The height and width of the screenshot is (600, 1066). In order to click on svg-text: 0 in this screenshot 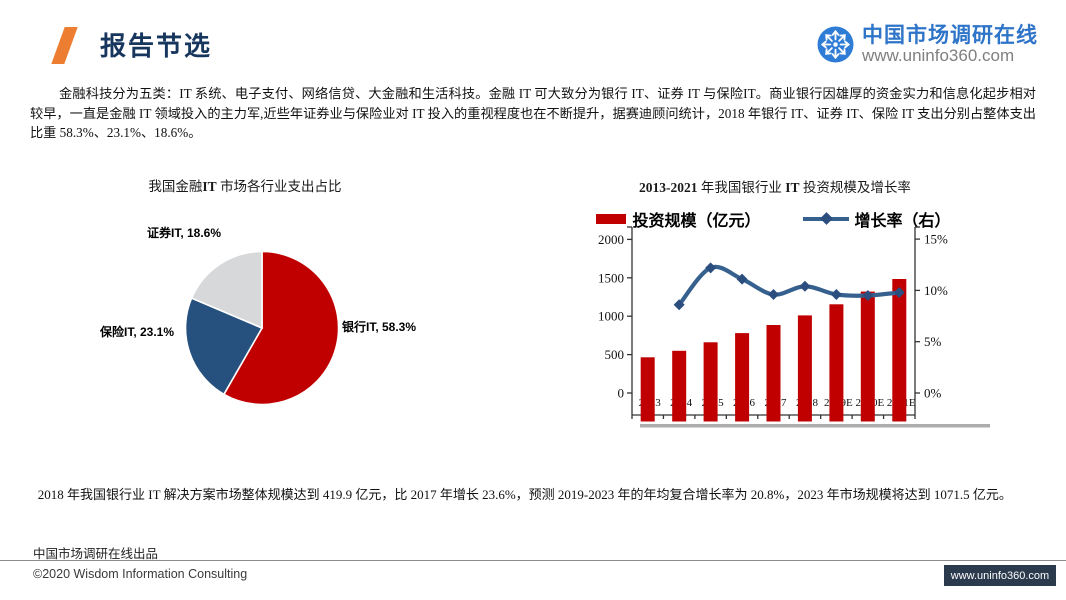, I will do `click(621, 393)`.